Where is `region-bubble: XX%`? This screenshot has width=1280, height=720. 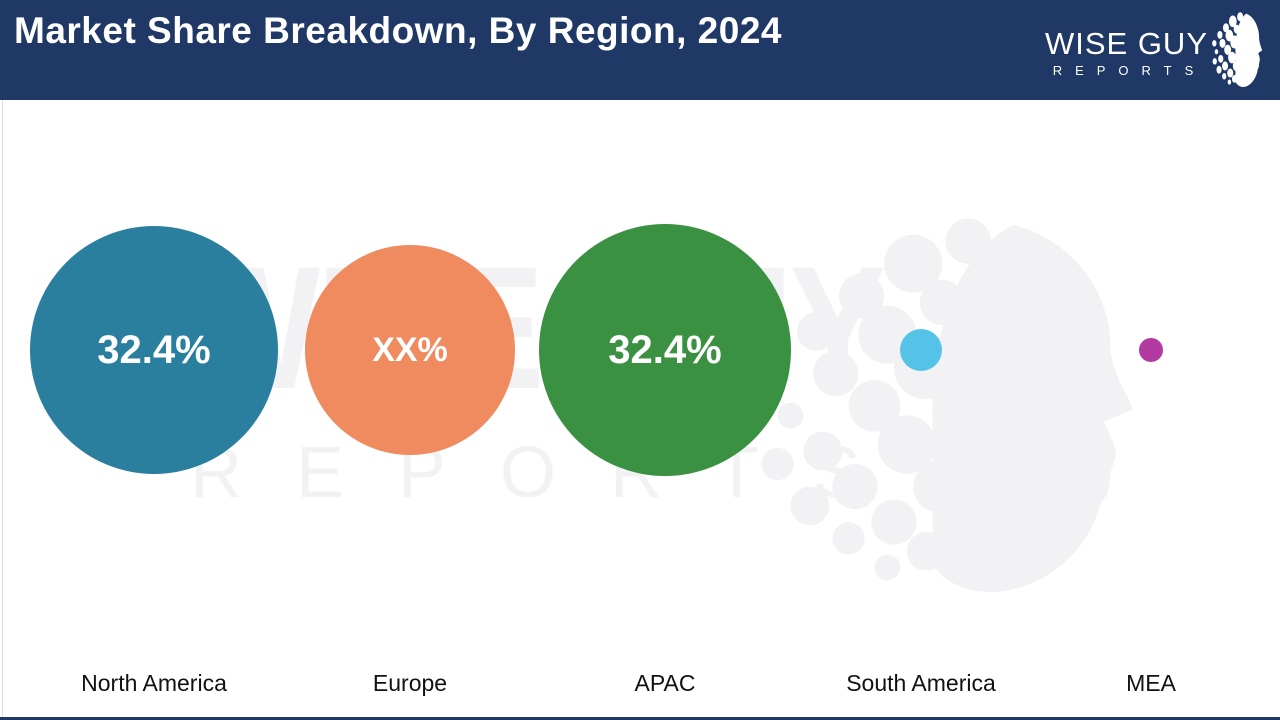
region-bubble: XX% is located at coordinates (410, 350).